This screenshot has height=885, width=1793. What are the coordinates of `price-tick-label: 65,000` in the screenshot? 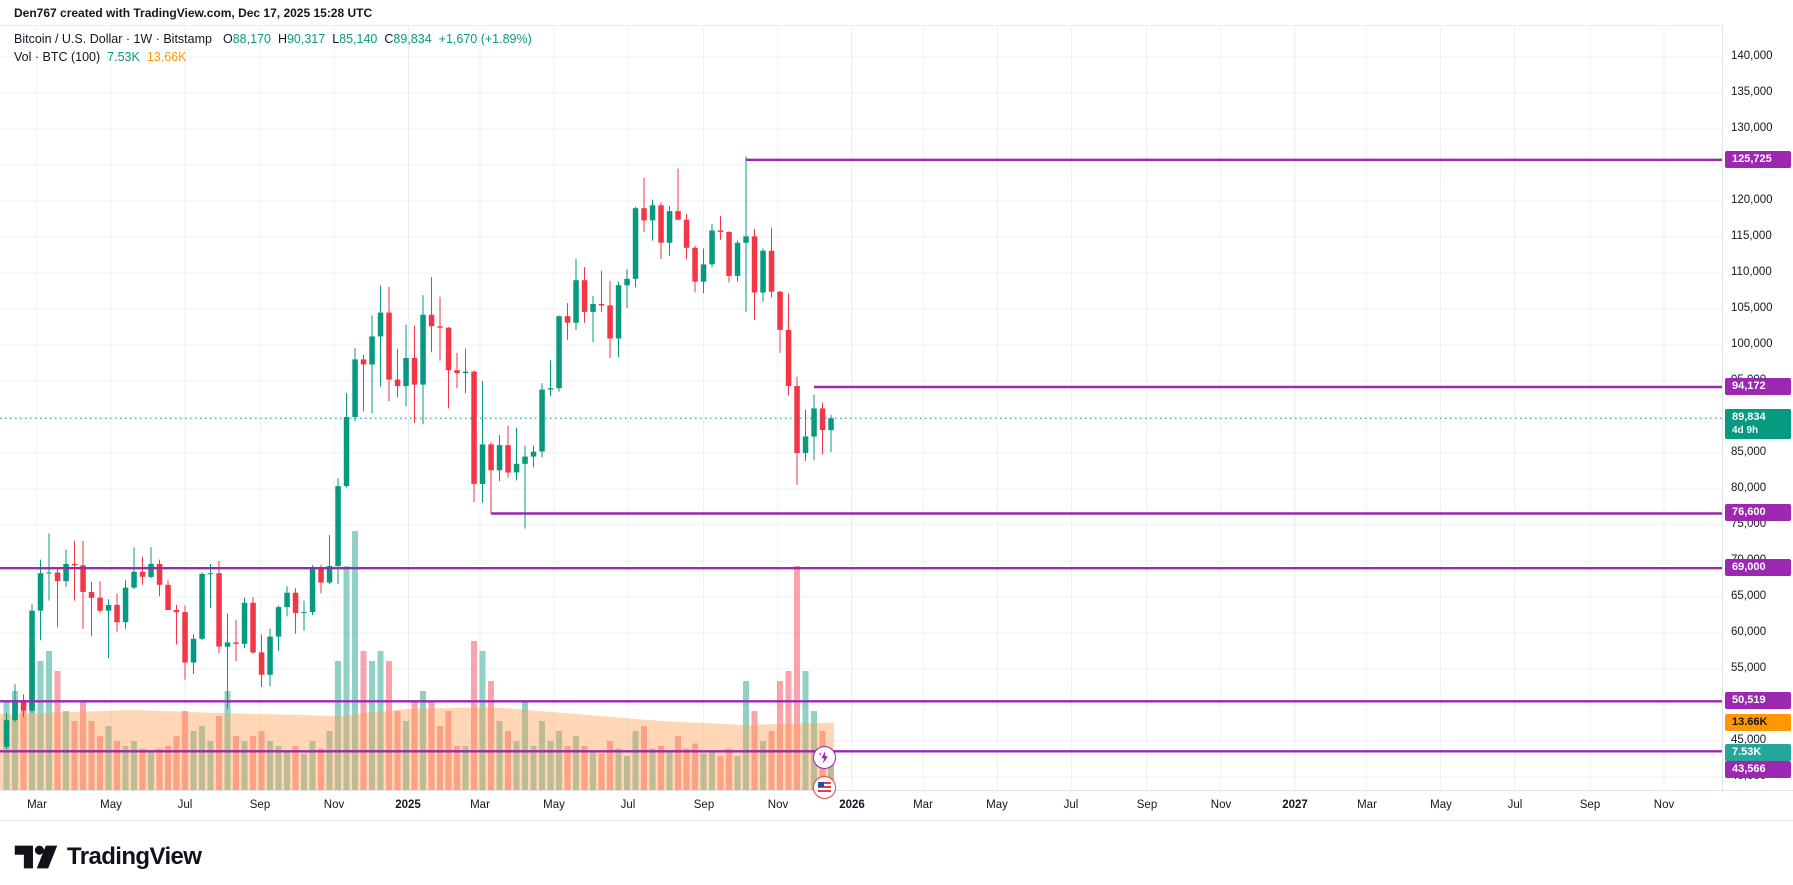 It's located at (1749, 596).